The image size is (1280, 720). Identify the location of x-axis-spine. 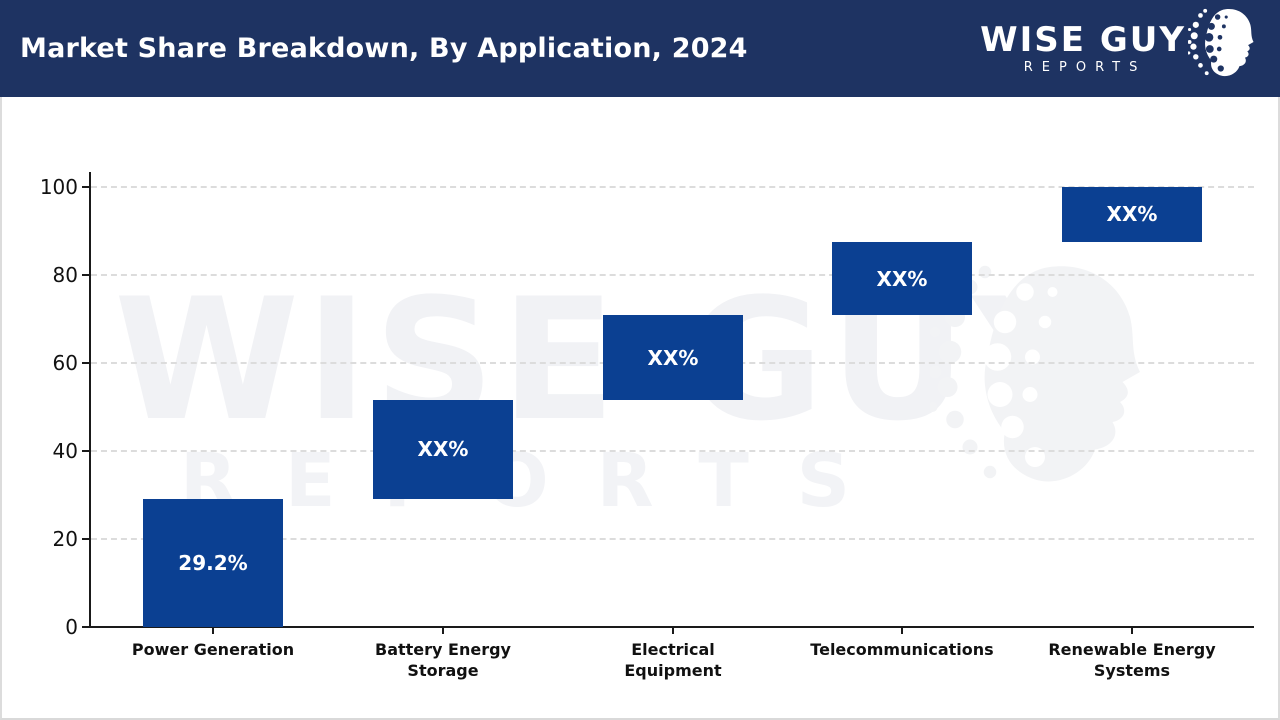
(671, 627).